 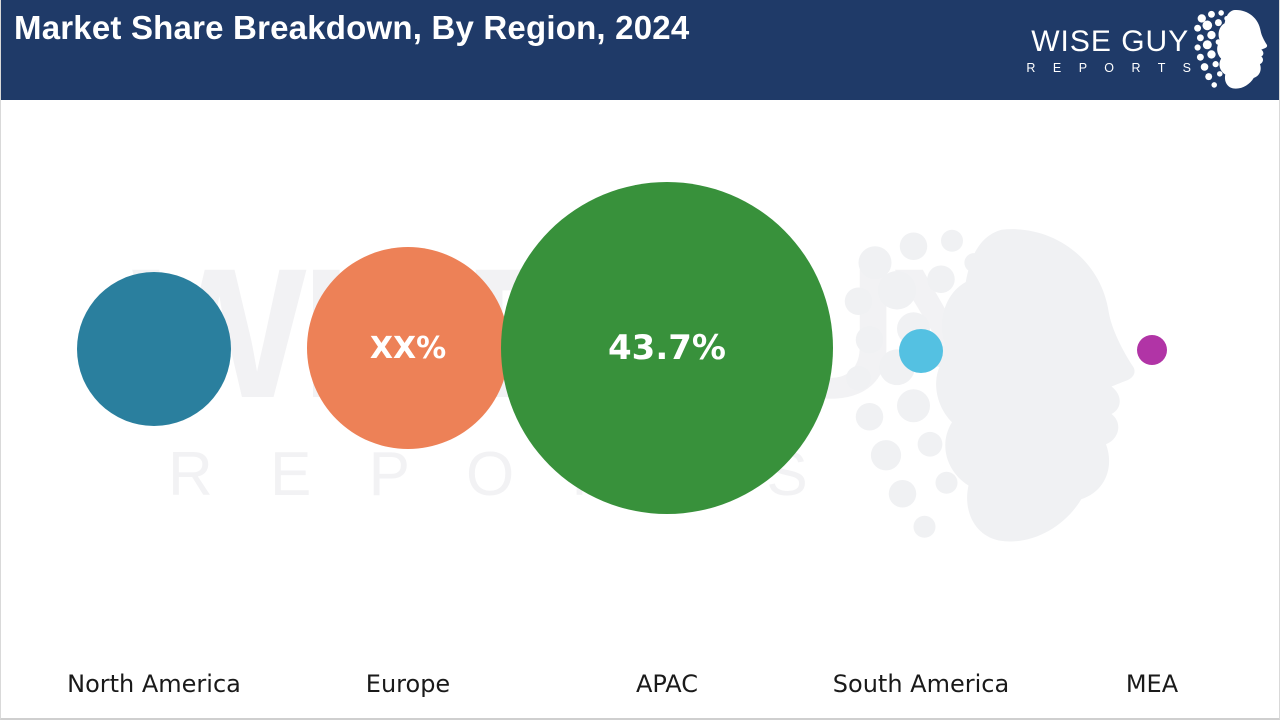 I want to click on page-title: Market Share Breakdown, By Region, 2024, so click(x=352, y=27).